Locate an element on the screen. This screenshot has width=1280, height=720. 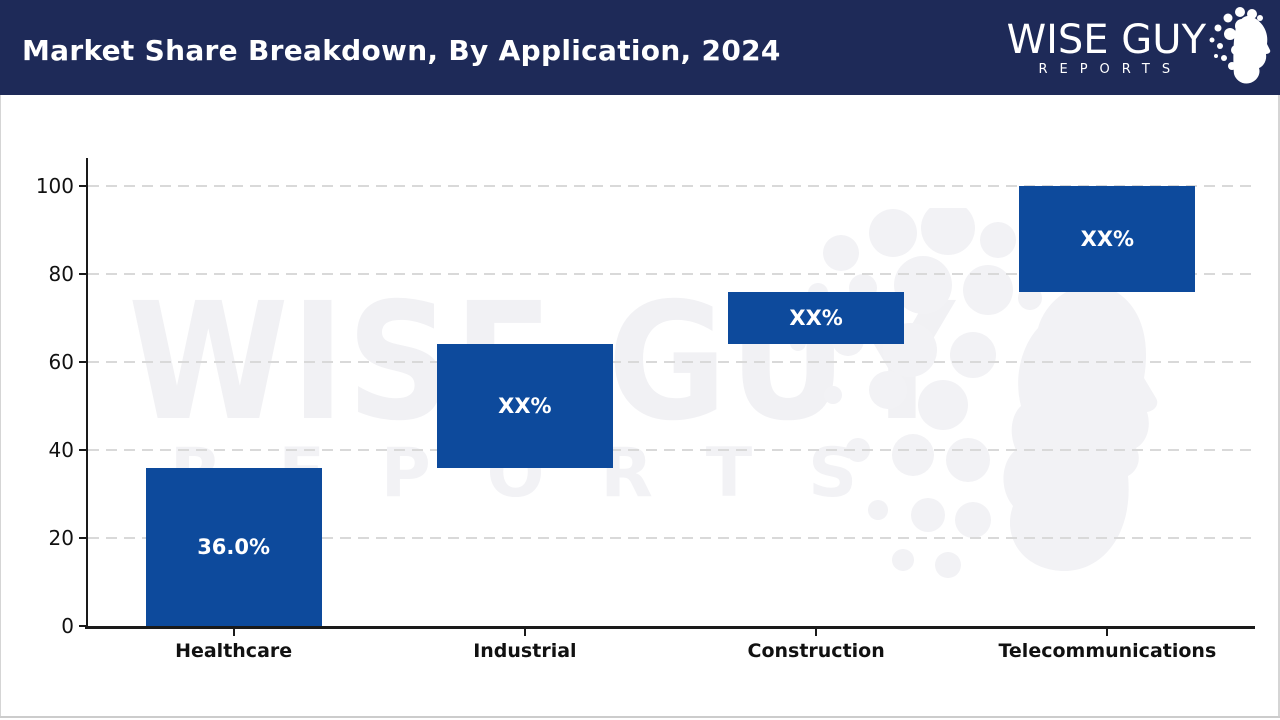
page-border-left is located at coordinates (0, 405).